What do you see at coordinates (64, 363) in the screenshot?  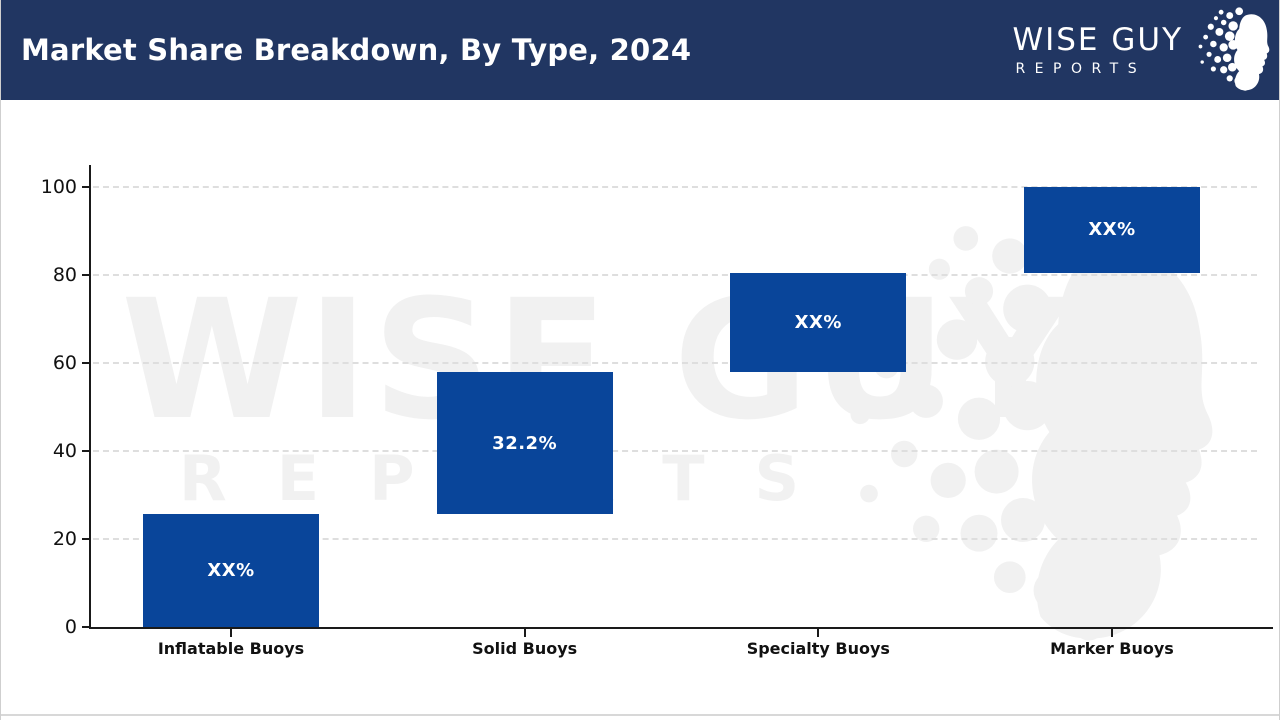 I see `y-tick-label: 60` at bounding box center [64, 363].